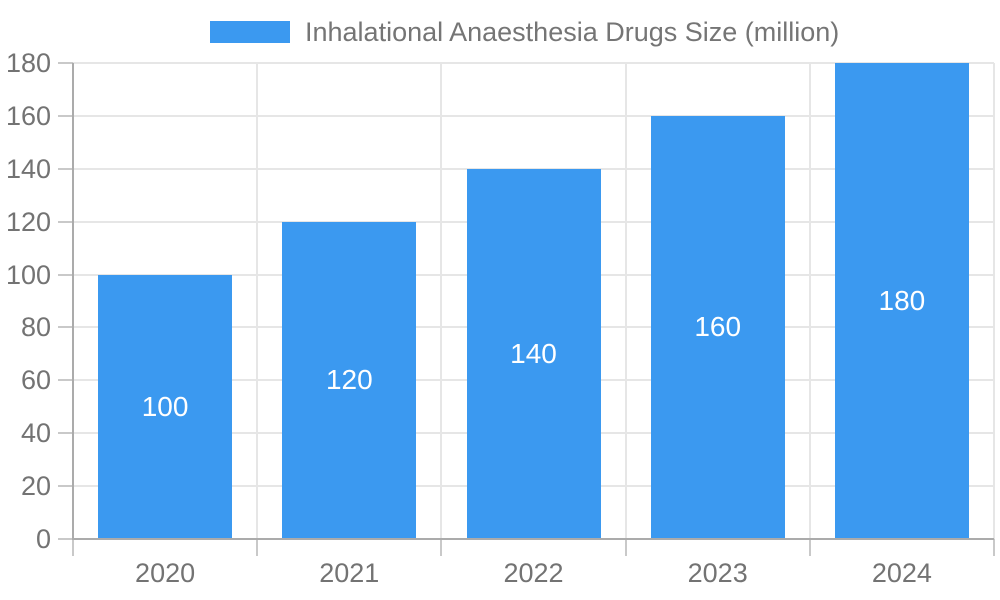 The width and height of the screenshot is (1000, 600). Describe the element at coordinates (28, 168) in the screenshot. I see `y-axis-label-140: 140` at that location.